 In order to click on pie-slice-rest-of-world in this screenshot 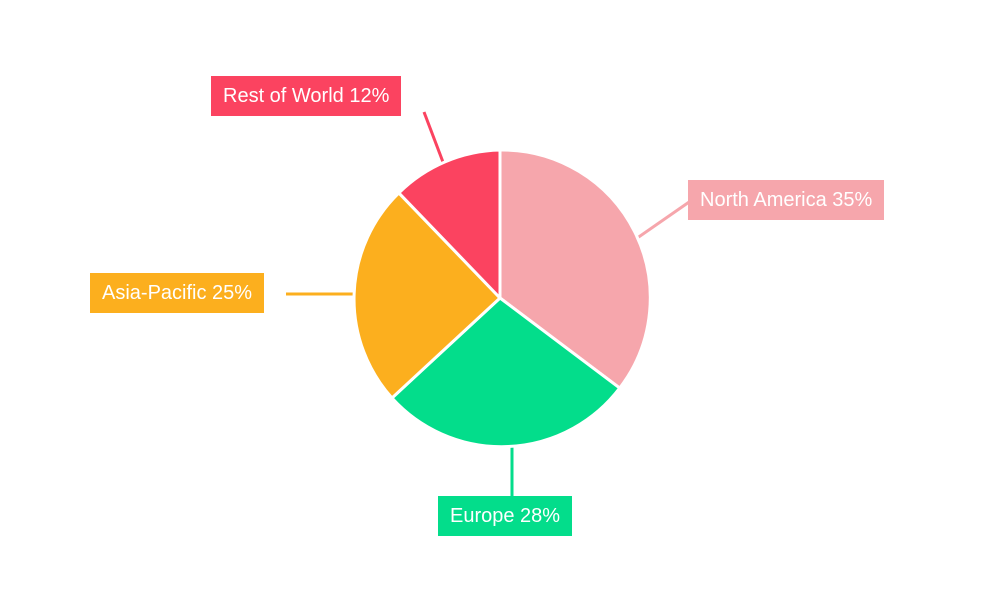, I will do `click(449, 224)`.